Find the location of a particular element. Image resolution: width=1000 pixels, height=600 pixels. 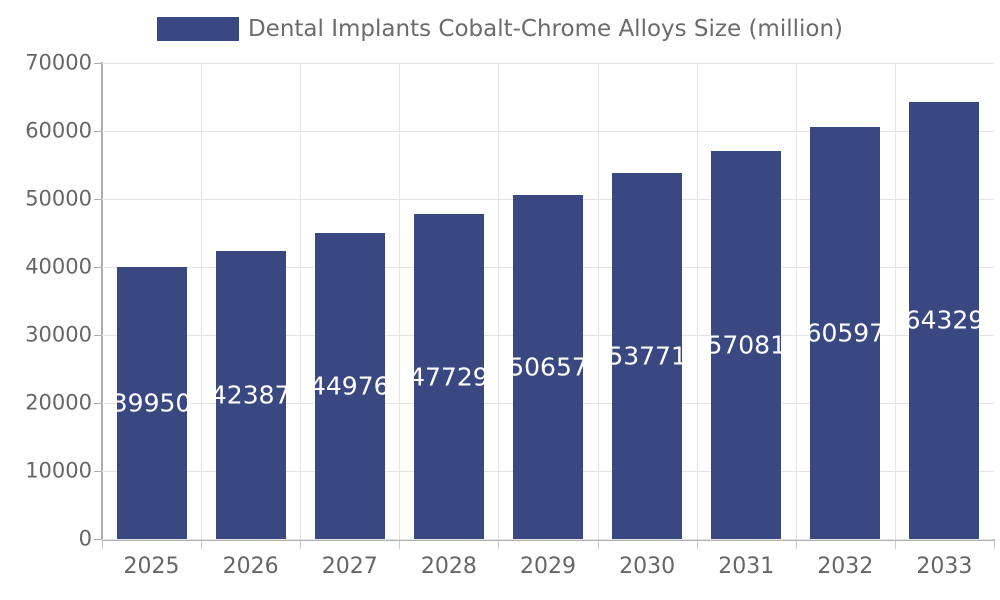

bar: 47729 is located at coordinates (449, 376).